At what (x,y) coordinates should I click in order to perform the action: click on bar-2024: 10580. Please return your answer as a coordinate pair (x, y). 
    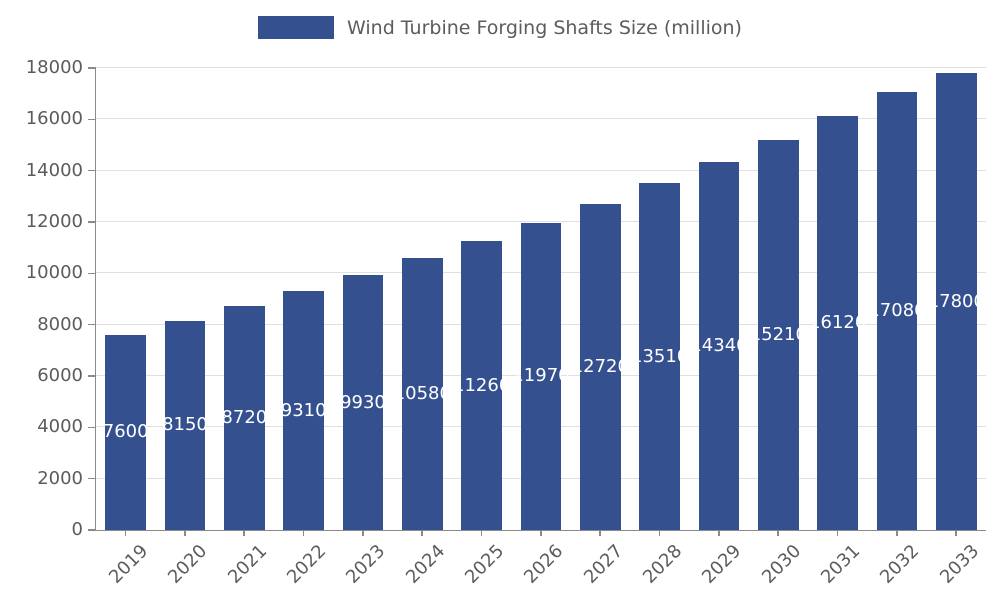
    Looking at the image, I should click on (422, 394).